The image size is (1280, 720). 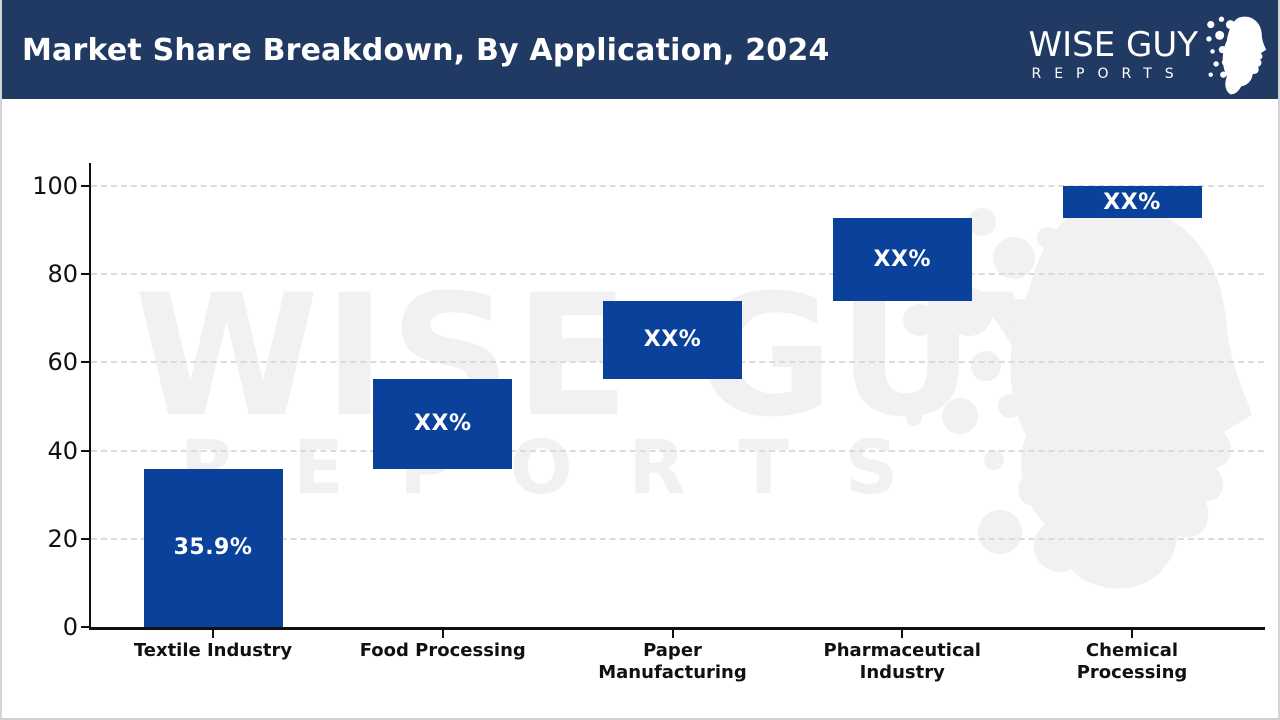 I want to click on logo-reports-text: REPORTS, so click(x=1109, y=73).